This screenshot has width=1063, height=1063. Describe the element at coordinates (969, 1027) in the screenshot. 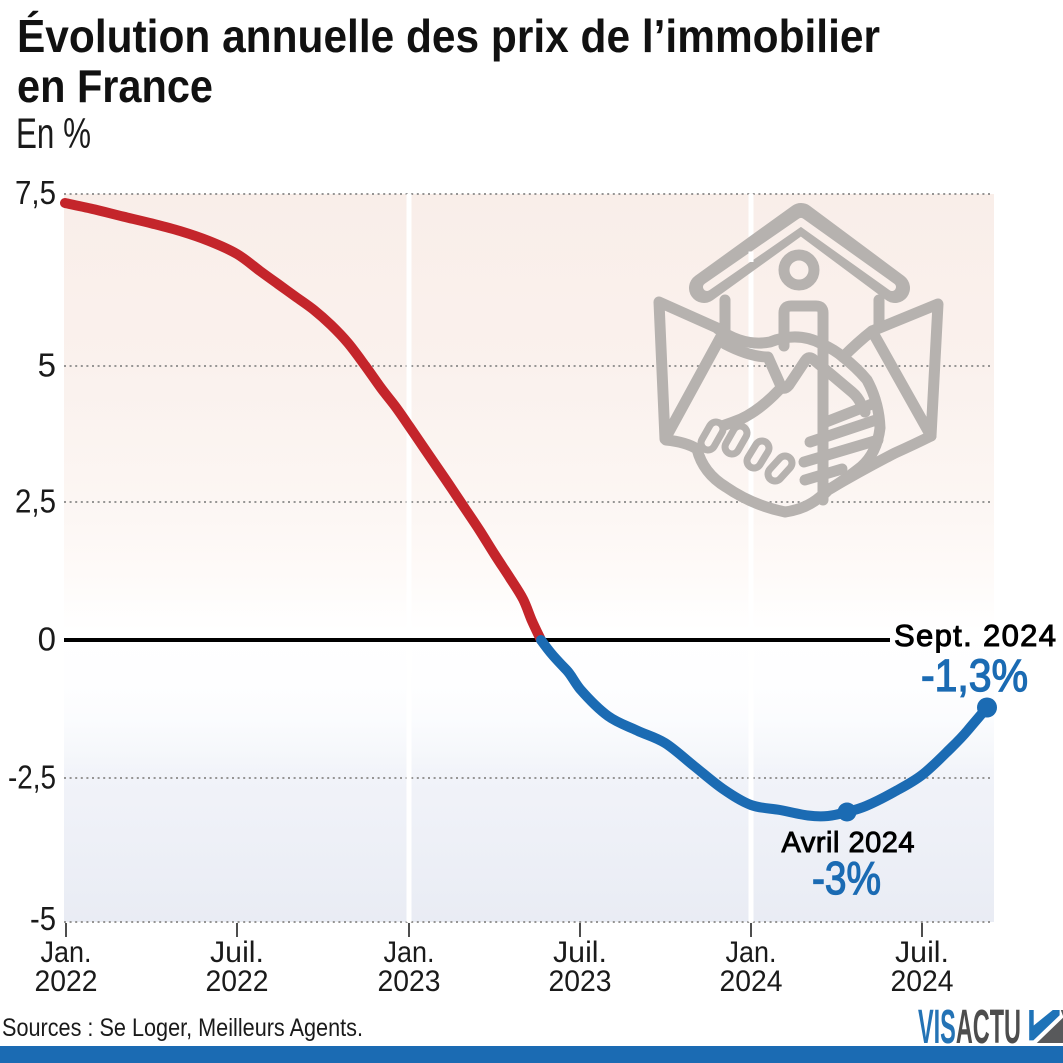

I see `svg-text: VISACTU` at that location.